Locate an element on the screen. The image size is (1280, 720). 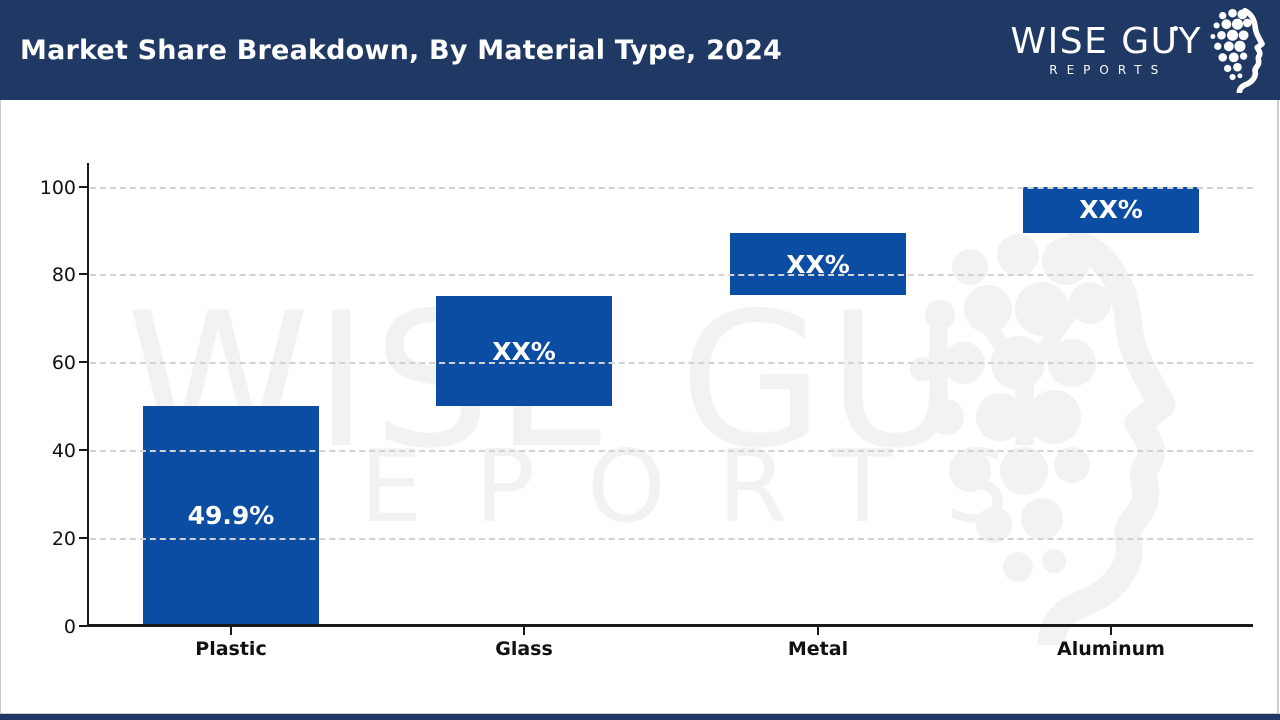
x-axis-spine is located at coordinates (670, 625).